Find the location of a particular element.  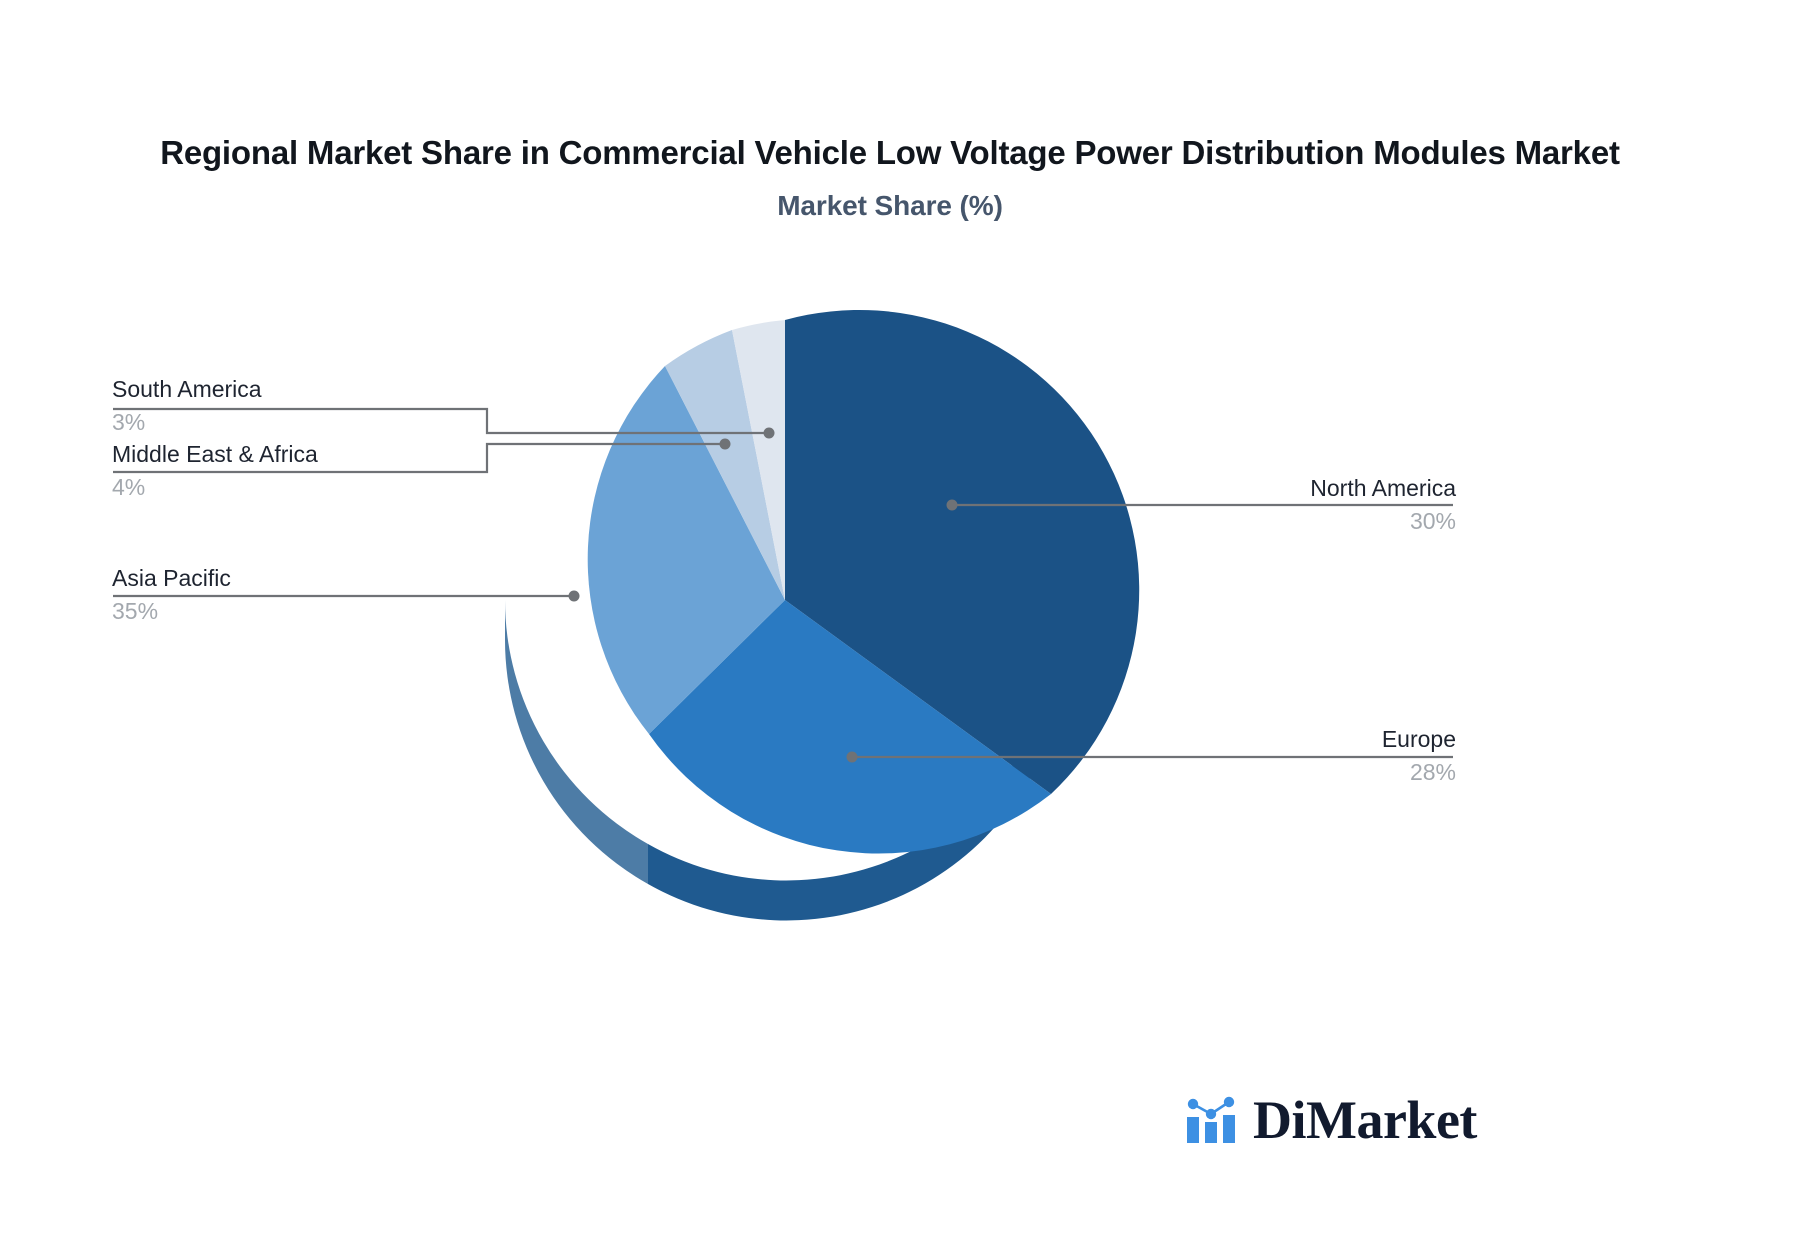

pie-slice-europe is located at coordinates (850, 727).